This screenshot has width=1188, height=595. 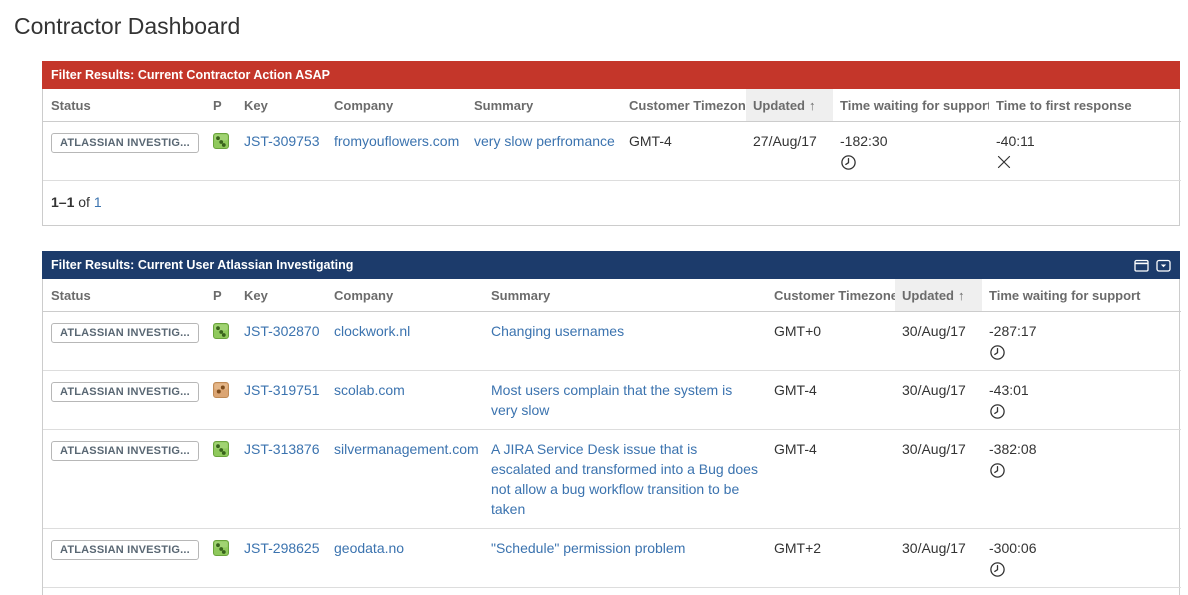 What do you see at coordinates (369, 390) in the screenshot?
I see `company-link: scolab.com` at bounding box center [369, 390].